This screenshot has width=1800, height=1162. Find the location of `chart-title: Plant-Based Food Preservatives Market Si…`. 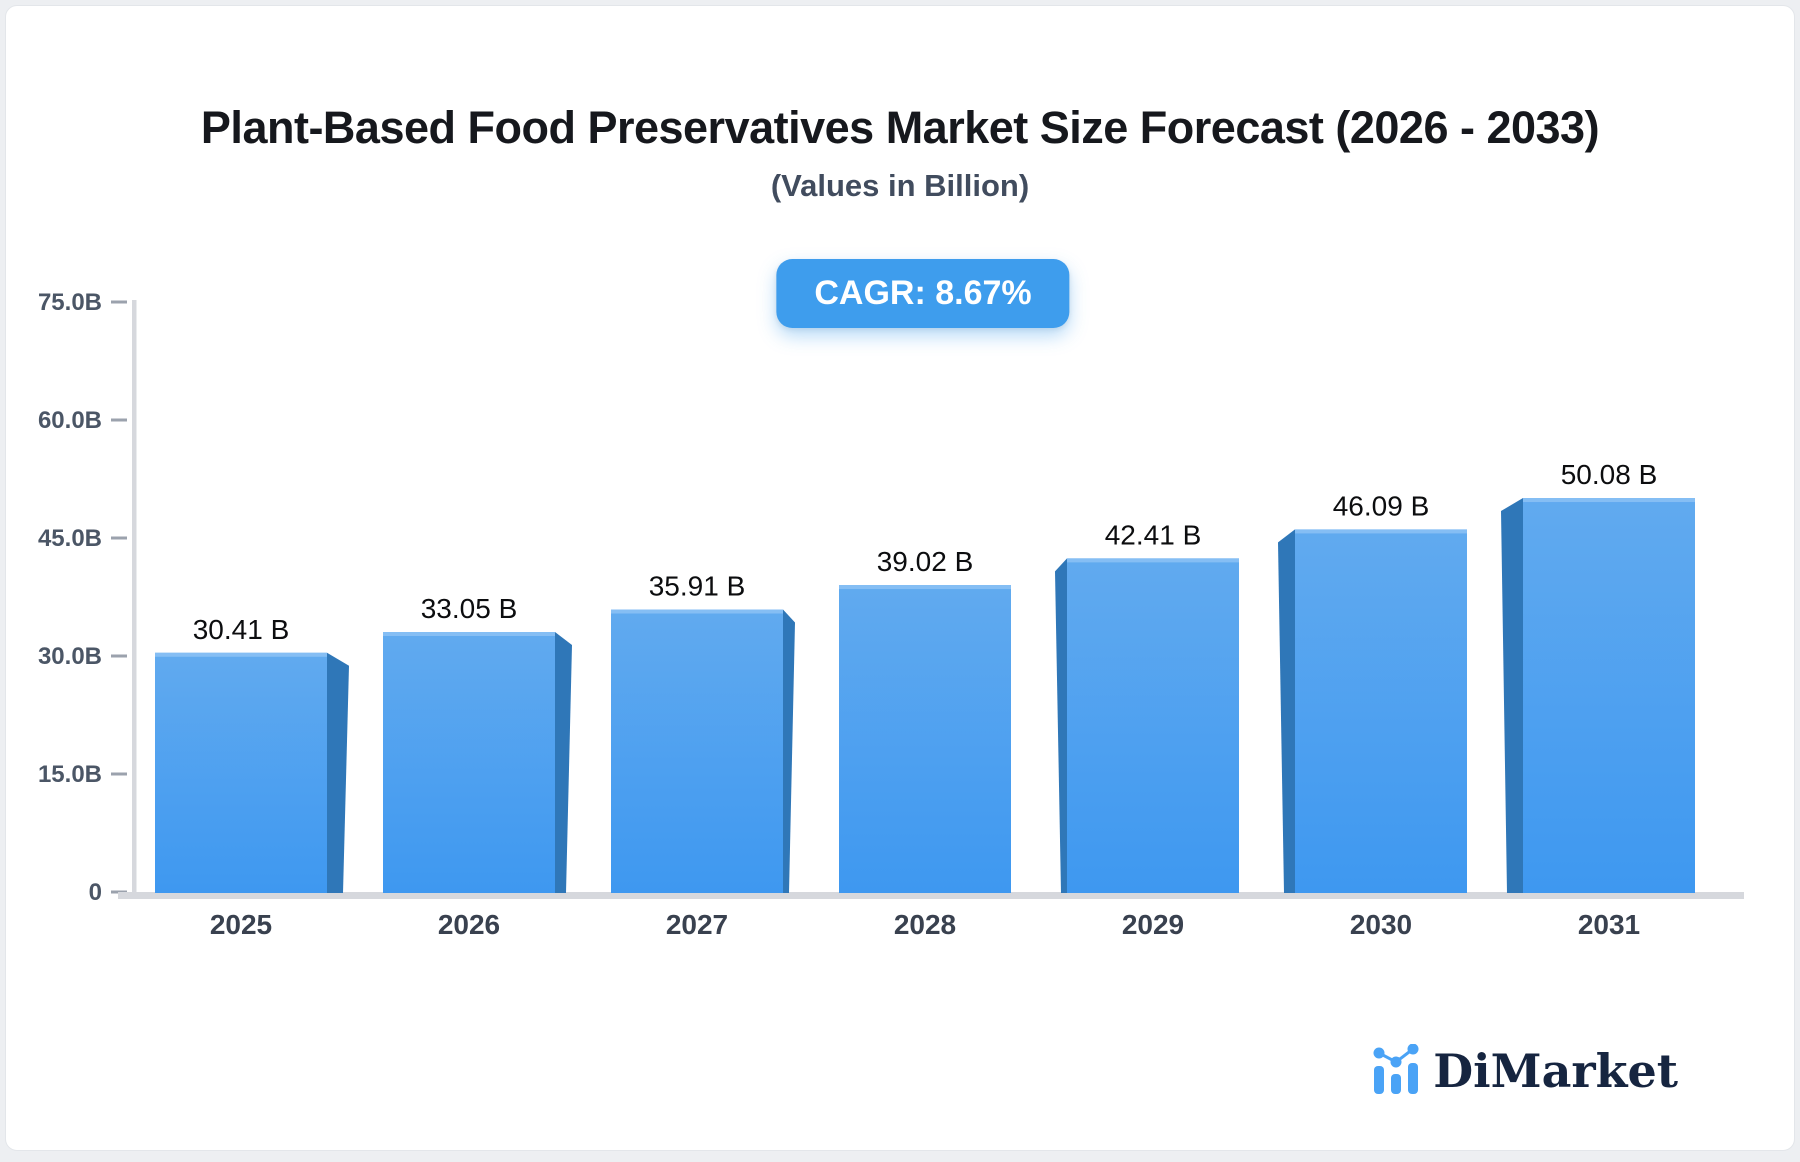

chart-title: Plant-Based Food Preservatives Market Si… is located at coordinates (900, 127).